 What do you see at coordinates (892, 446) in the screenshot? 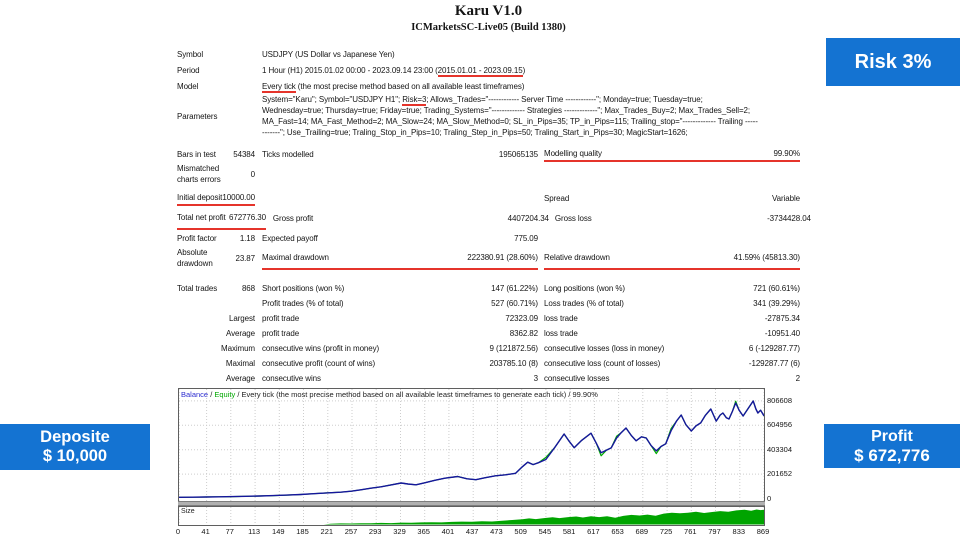
I see `profit-badge: Profit $ 672,776` at bounding box center [892, 446].